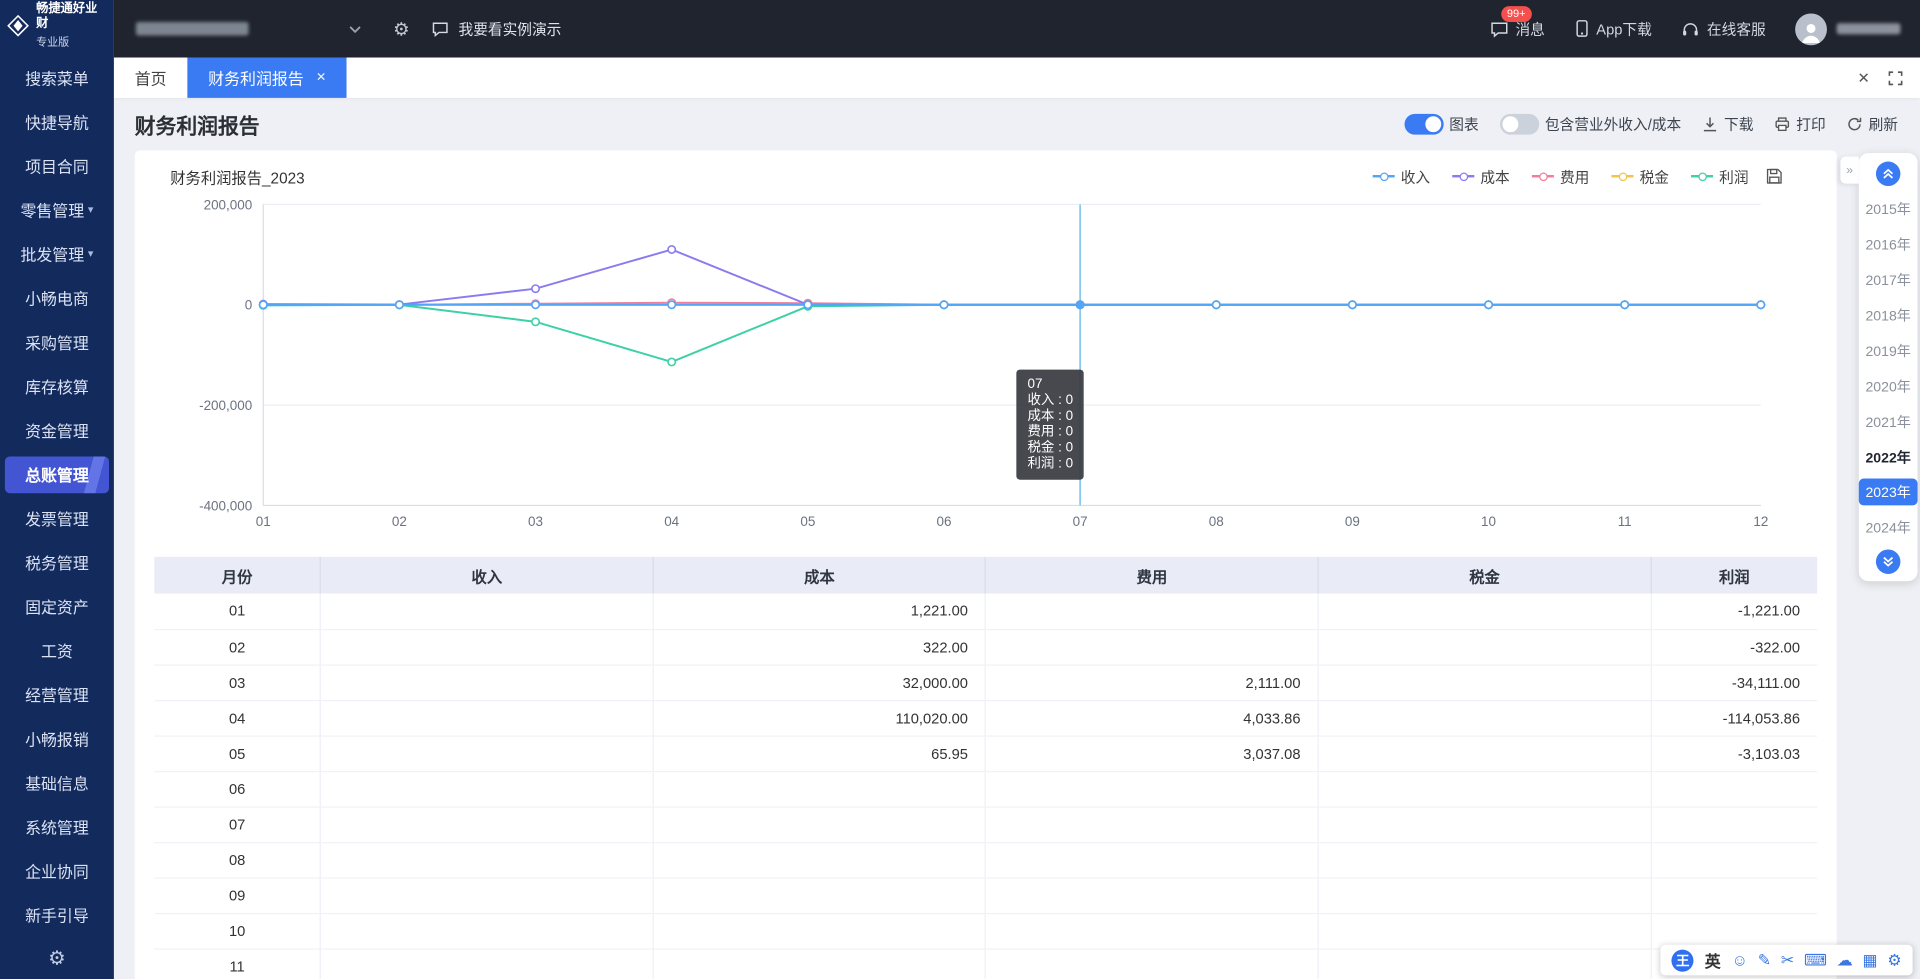  What do you see at coordinates (1712, 961) in the screenshot?
I see `ime-lang-indicator: 英` at bounding box center [1712, 961].